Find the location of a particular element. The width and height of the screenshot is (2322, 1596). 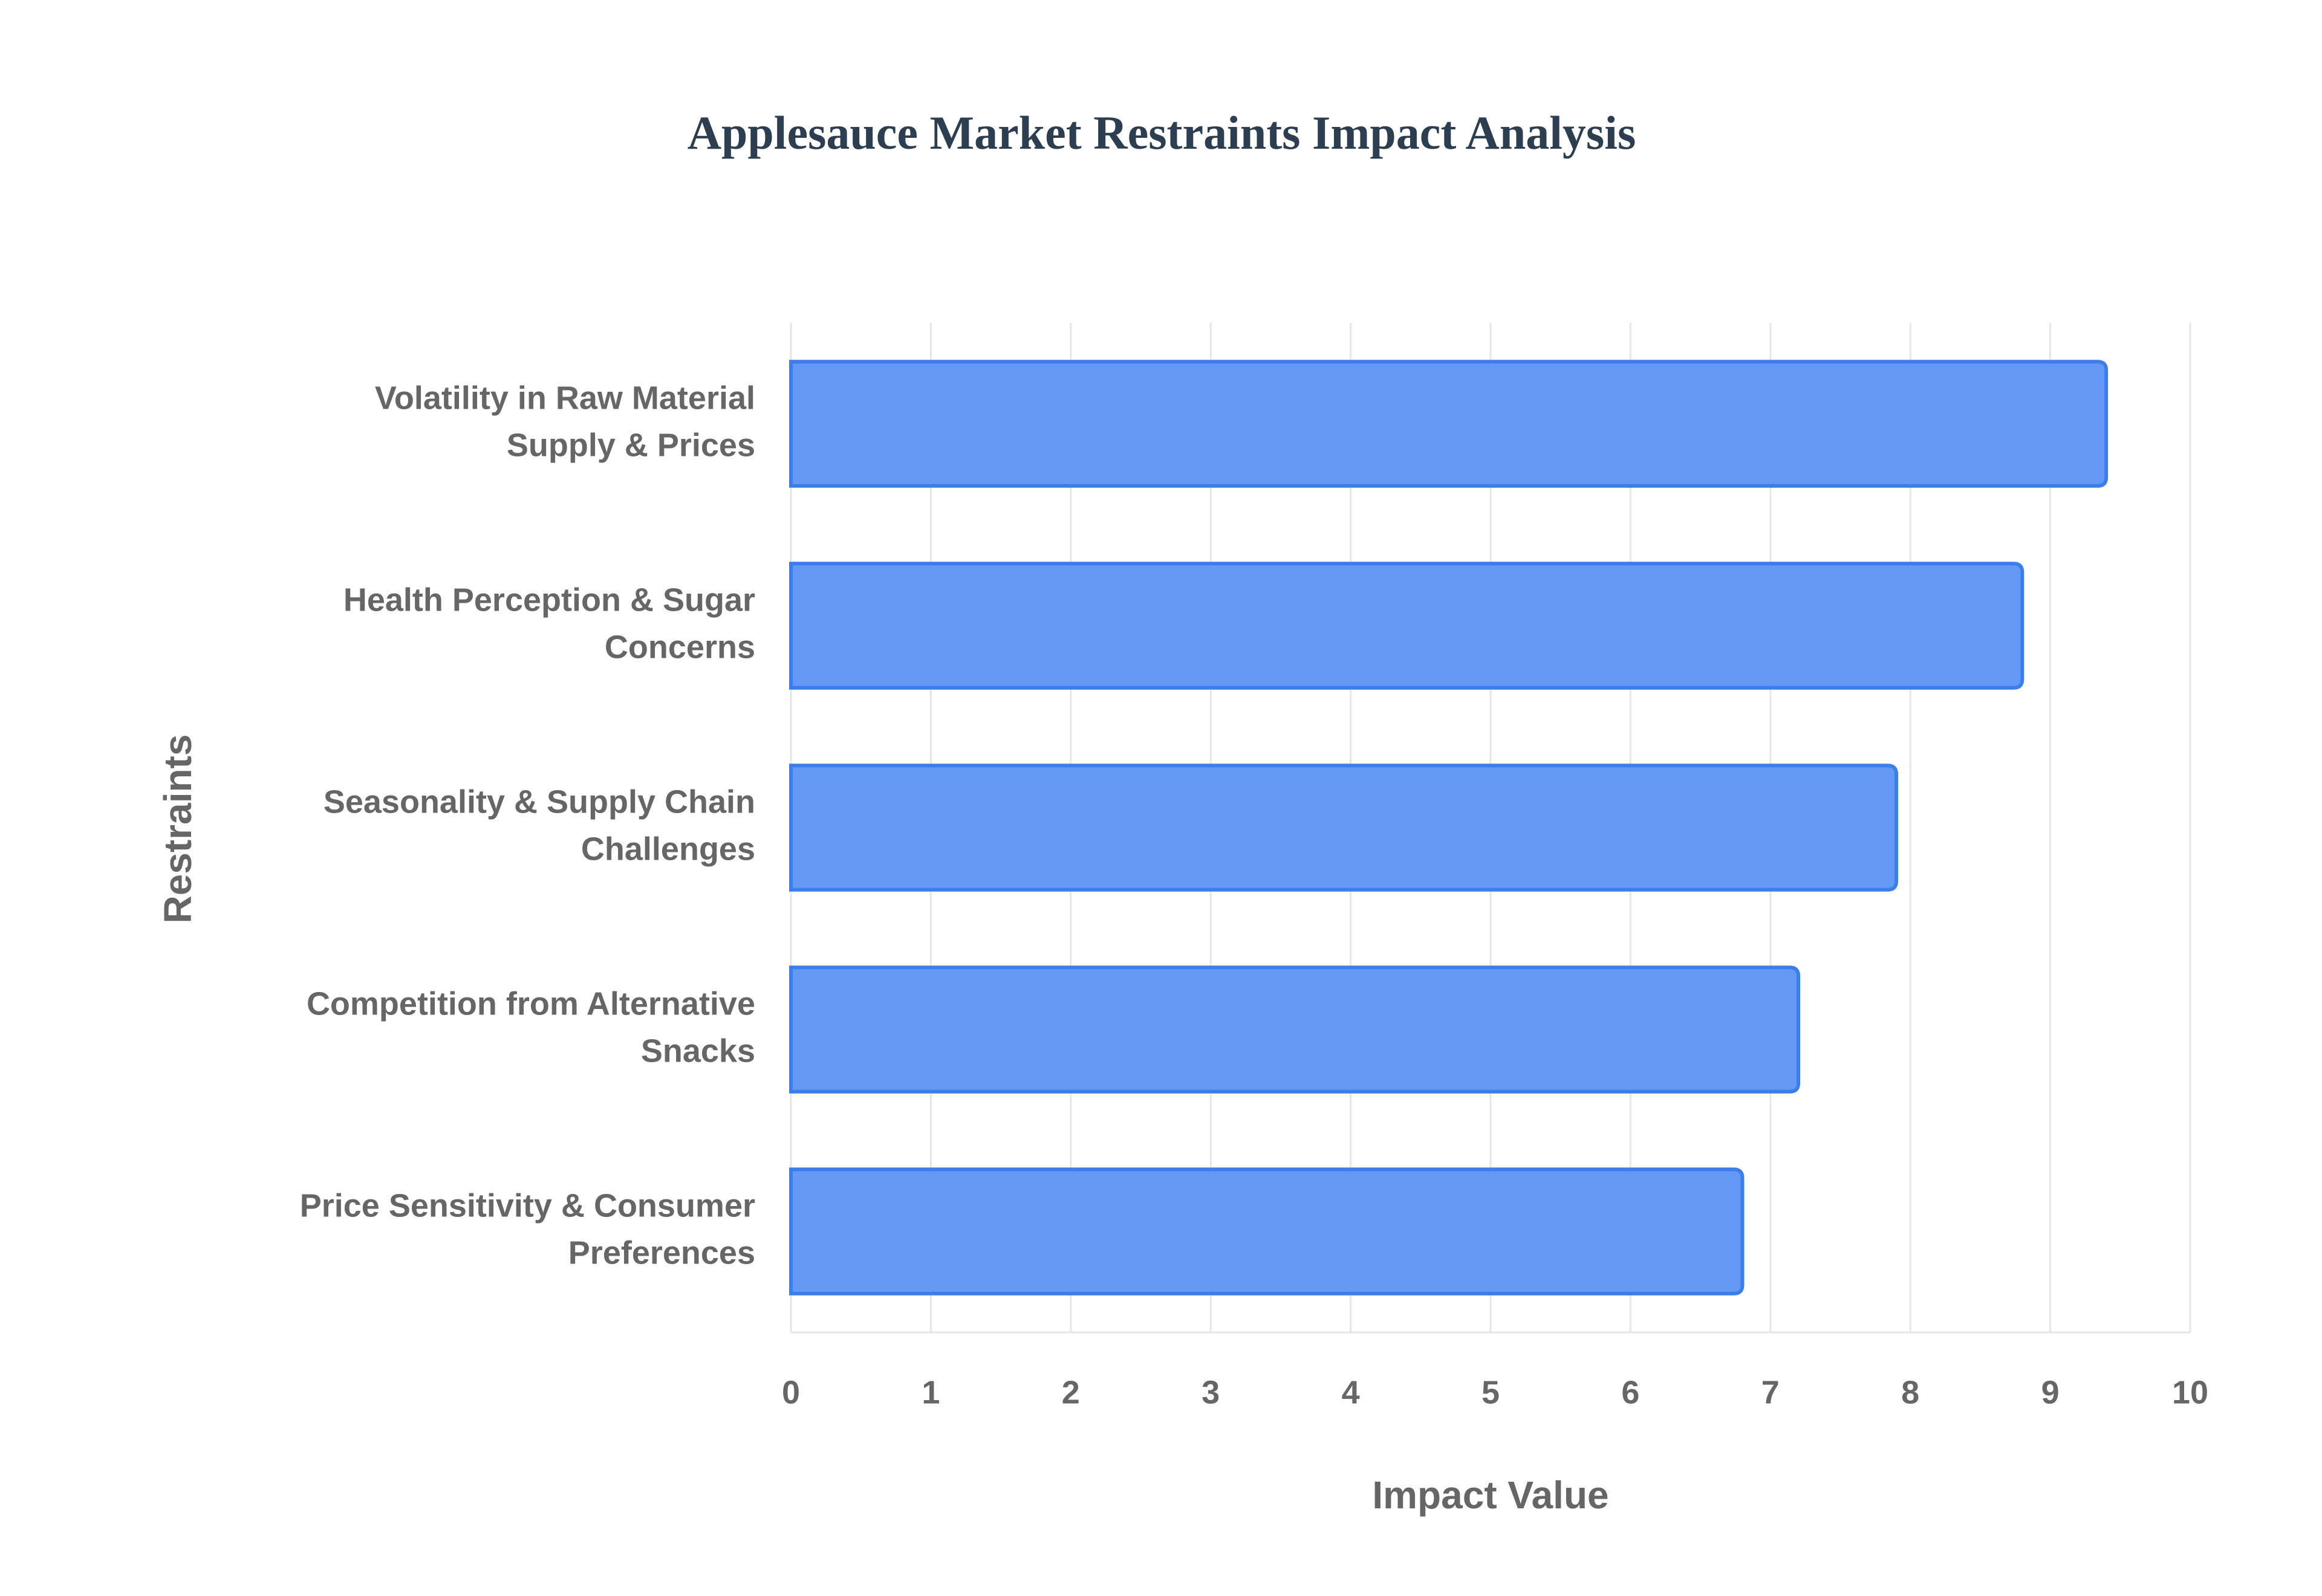

x-tick-label: 9 is located at coordinates (2050, 1392).